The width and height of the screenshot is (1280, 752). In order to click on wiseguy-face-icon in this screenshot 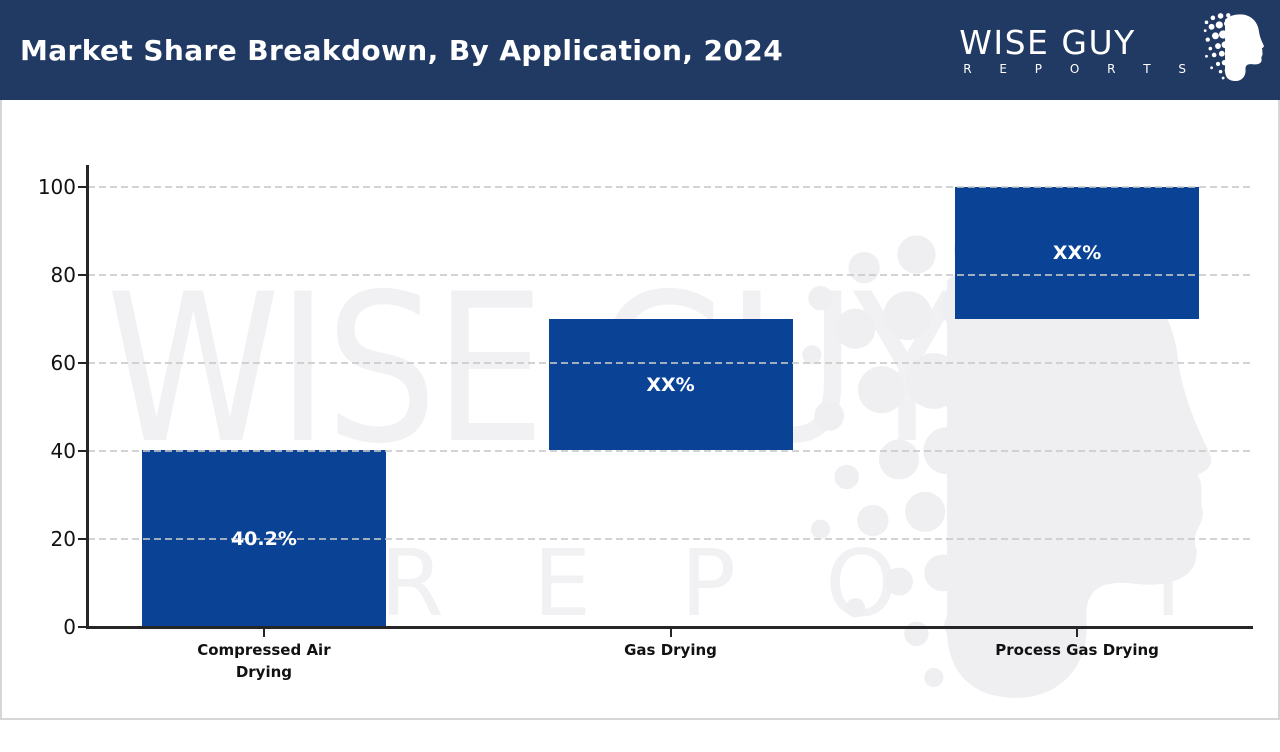, I will do `click(1234, 50)`.